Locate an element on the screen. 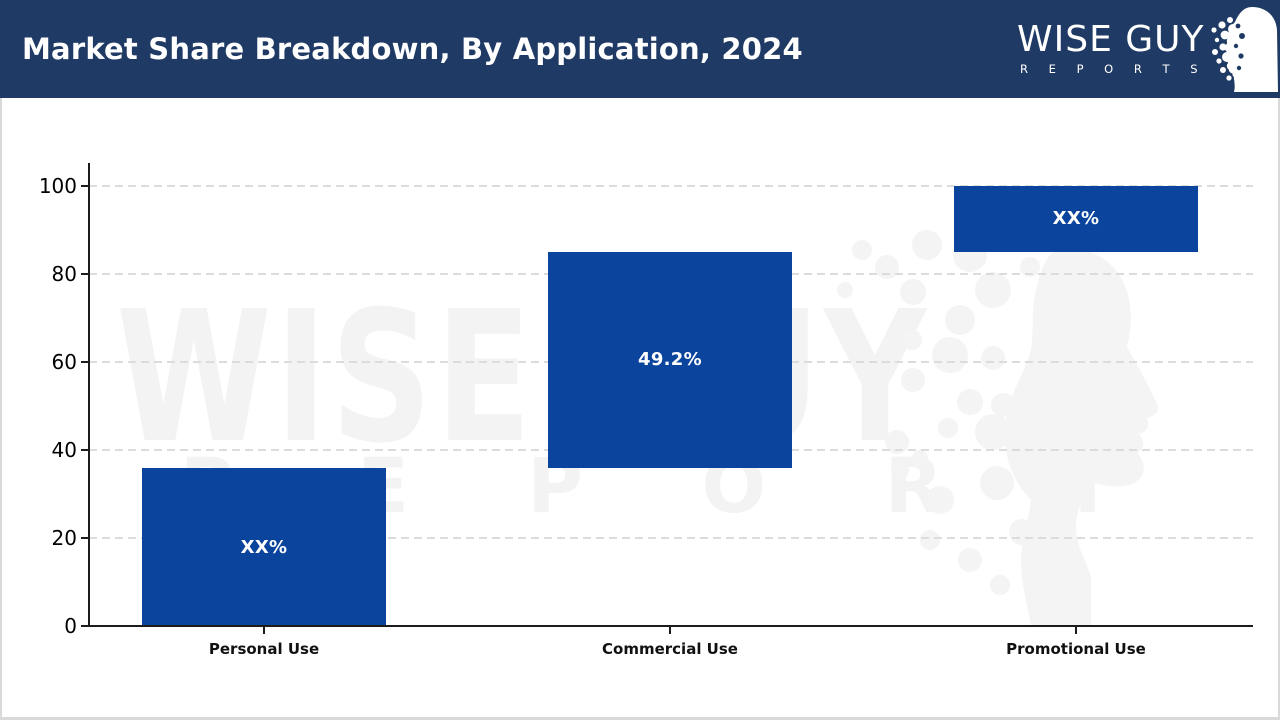 This screenshot has height=720, width=1280. y-axis-line is located at coordinates (89, 395).